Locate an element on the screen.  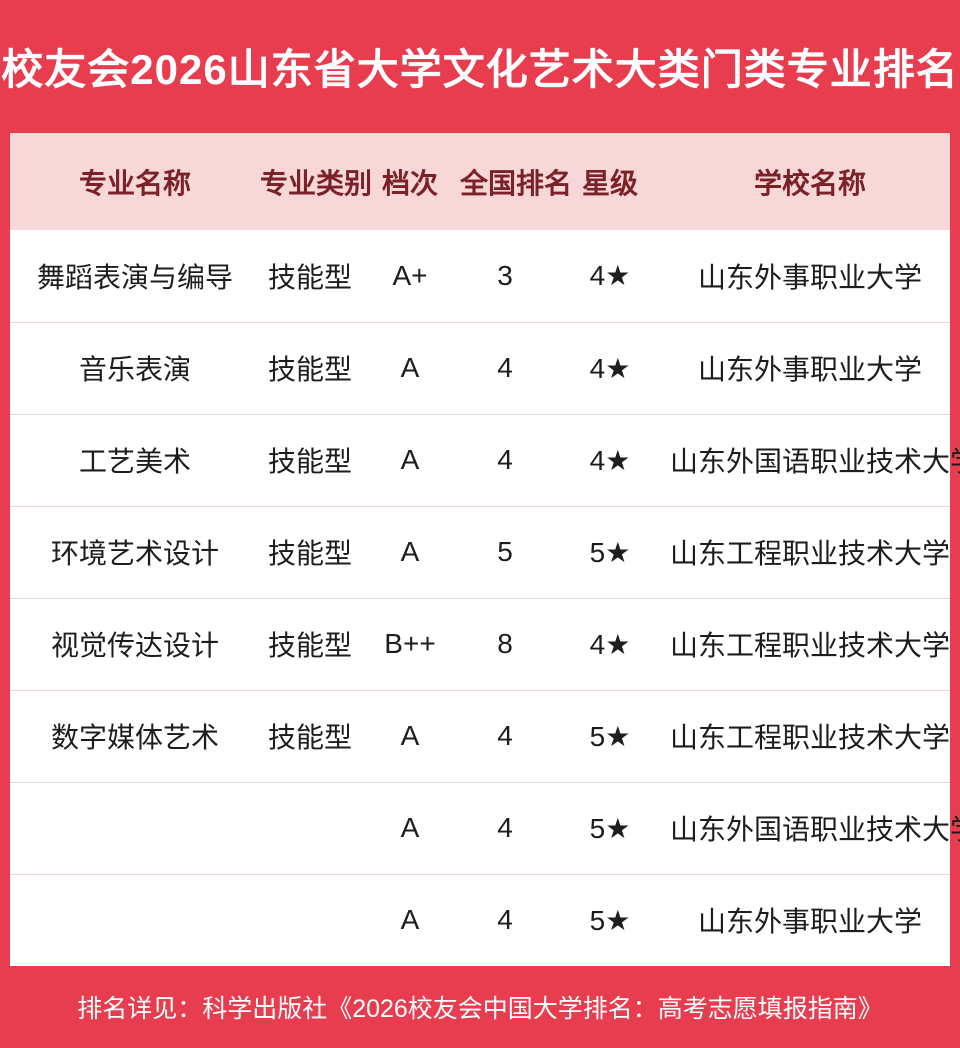
column-header: 全国排名 is located at coordinates (516, 181).